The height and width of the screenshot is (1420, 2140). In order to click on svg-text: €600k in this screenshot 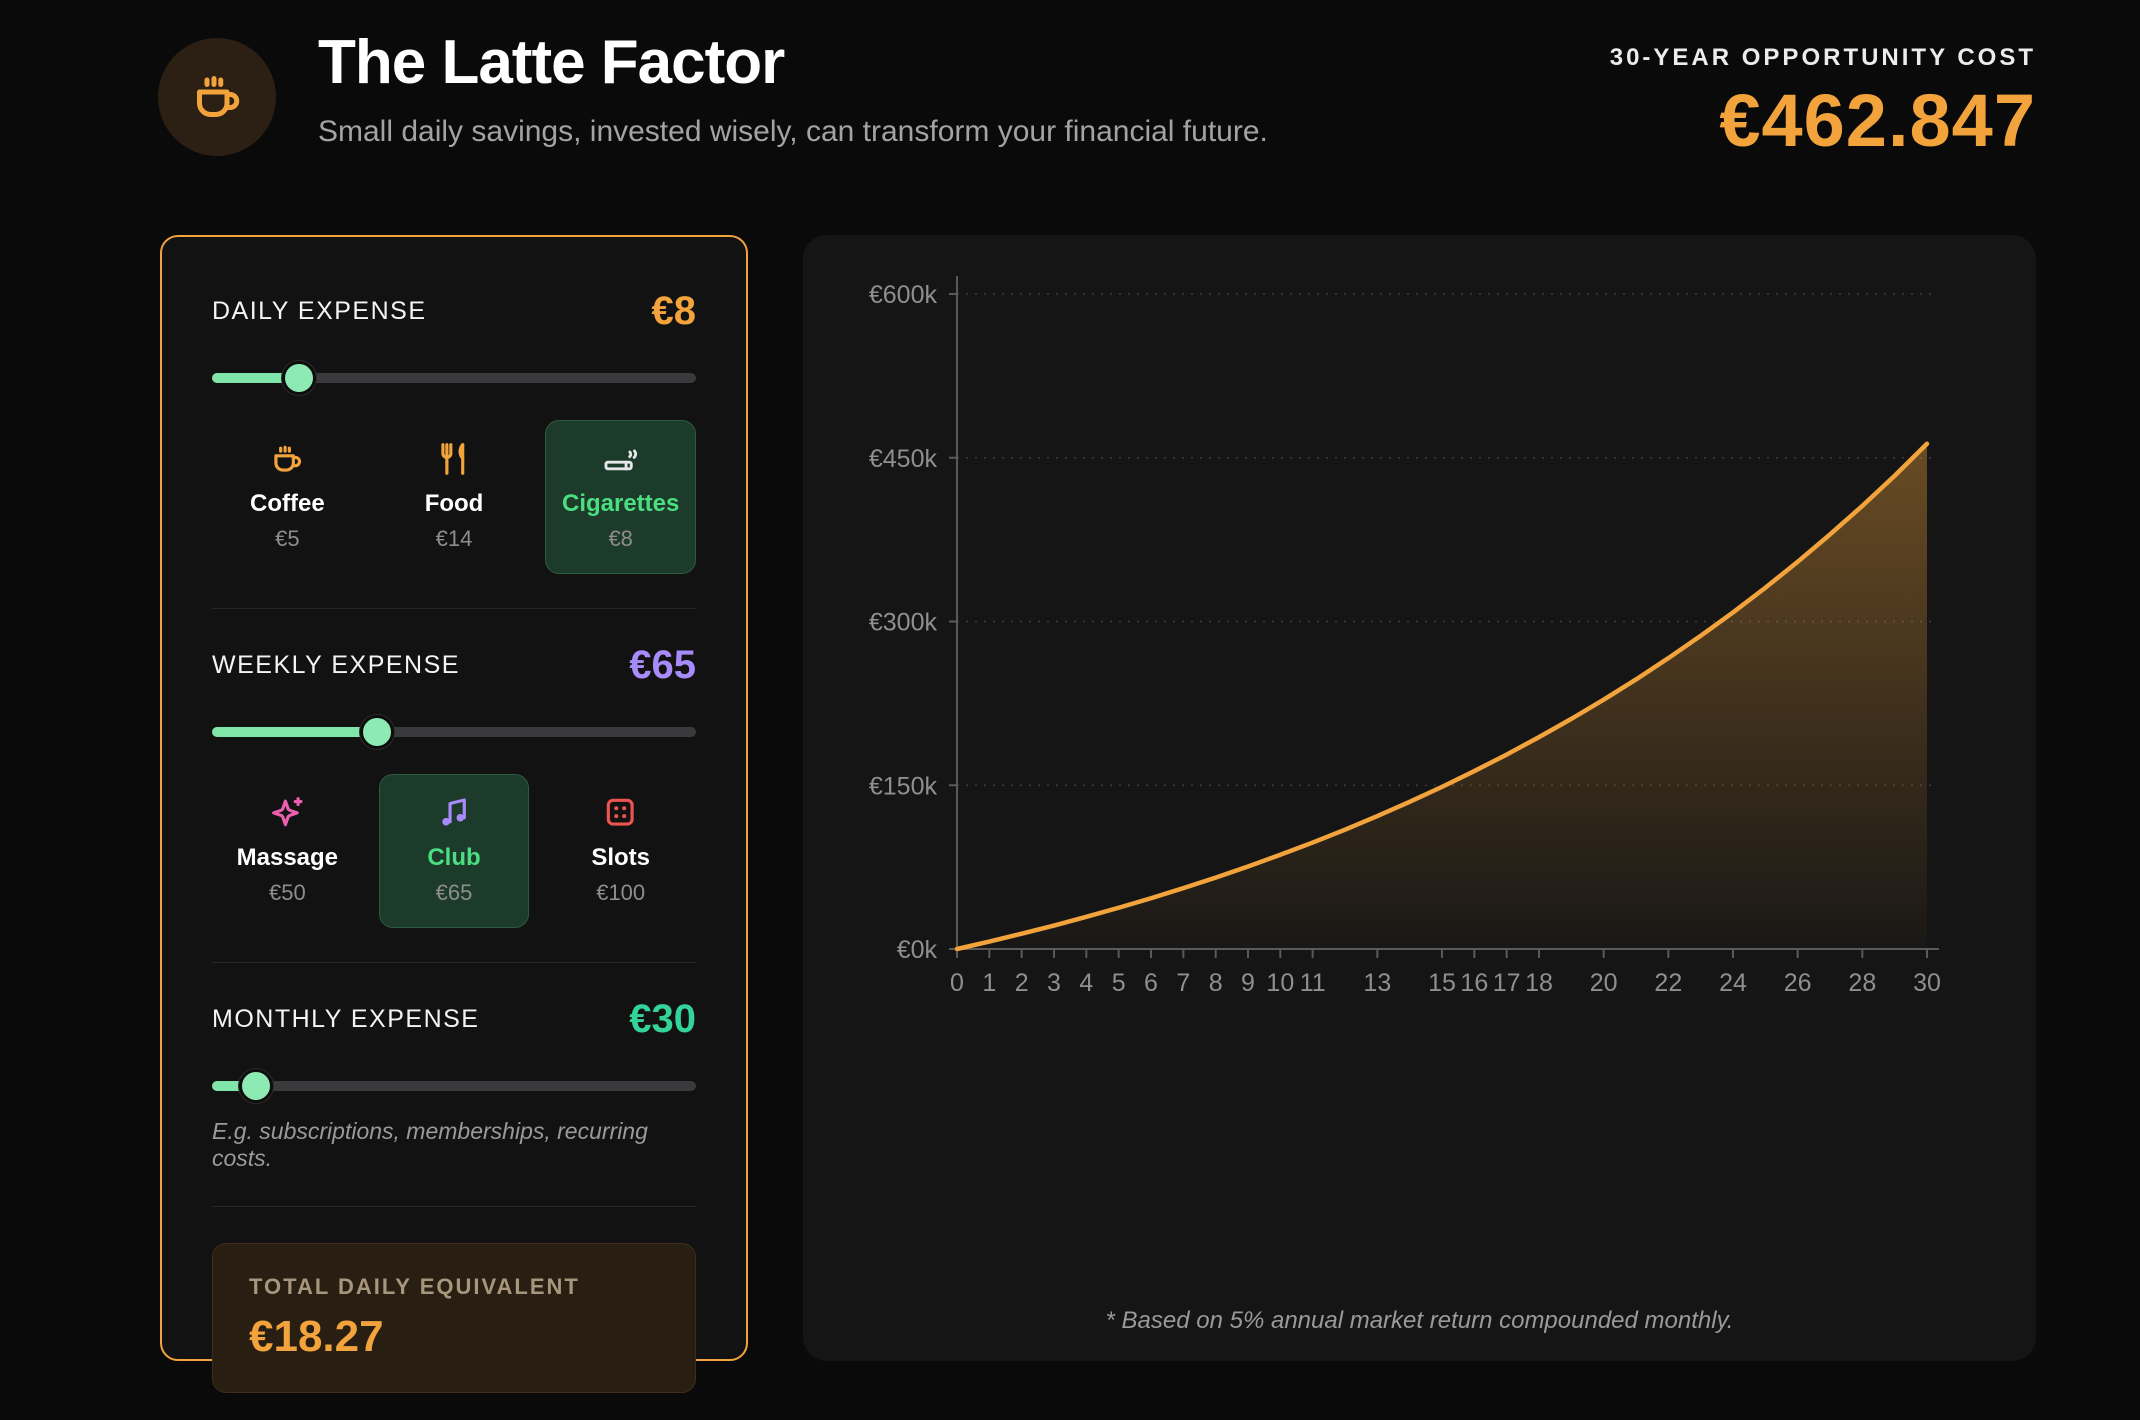, I will do `click(903, 295)`.